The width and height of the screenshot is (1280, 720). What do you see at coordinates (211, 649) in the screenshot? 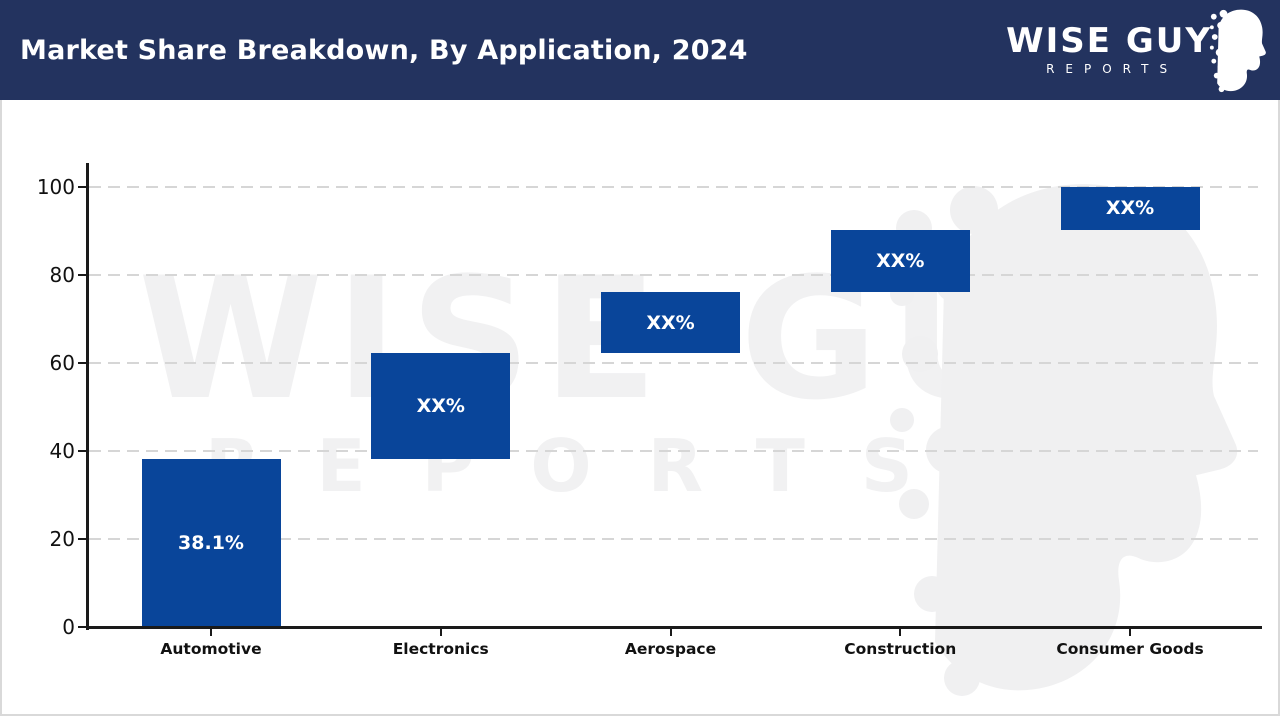
I see `category-label: Automotive` at bounding box center [211, 649].